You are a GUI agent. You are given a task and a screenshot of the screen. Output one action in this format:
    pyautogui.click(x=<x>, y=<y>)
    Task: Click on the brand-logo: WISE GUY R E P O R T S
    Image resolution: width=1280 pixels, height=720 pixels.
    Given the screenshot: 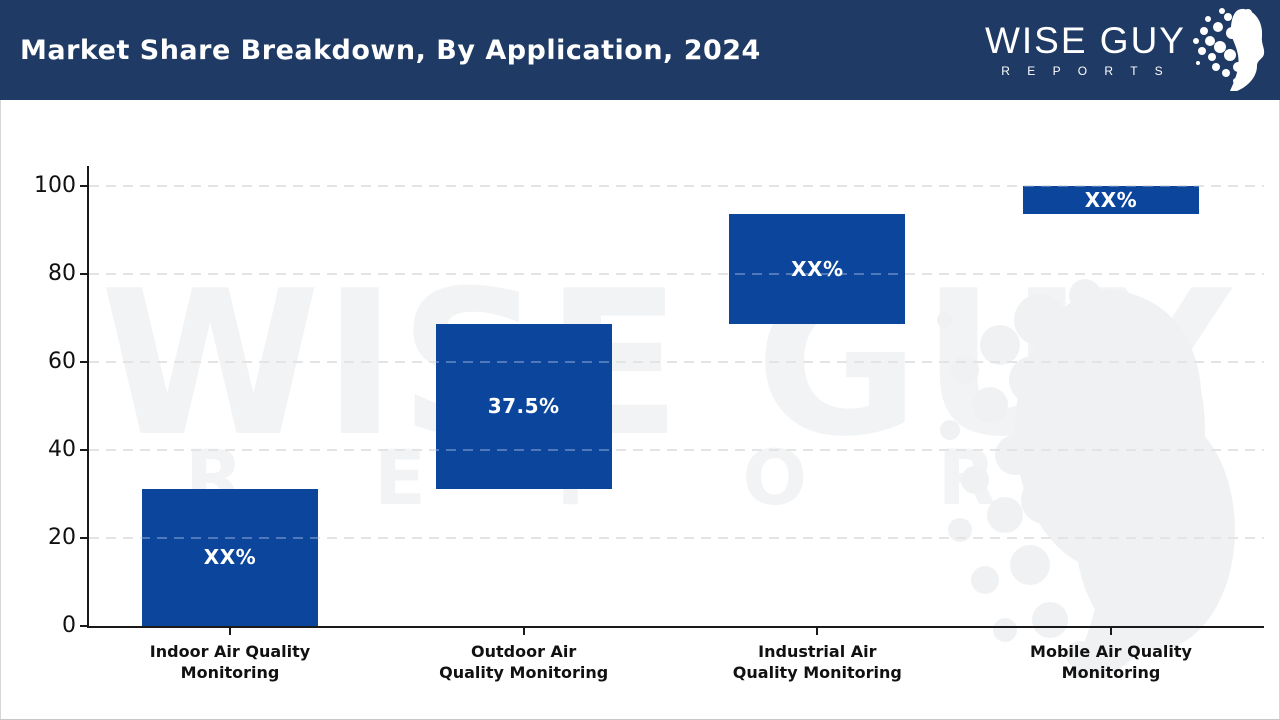 What is the action you would take?
    pyautogui.click(x=1125, y=50)
    